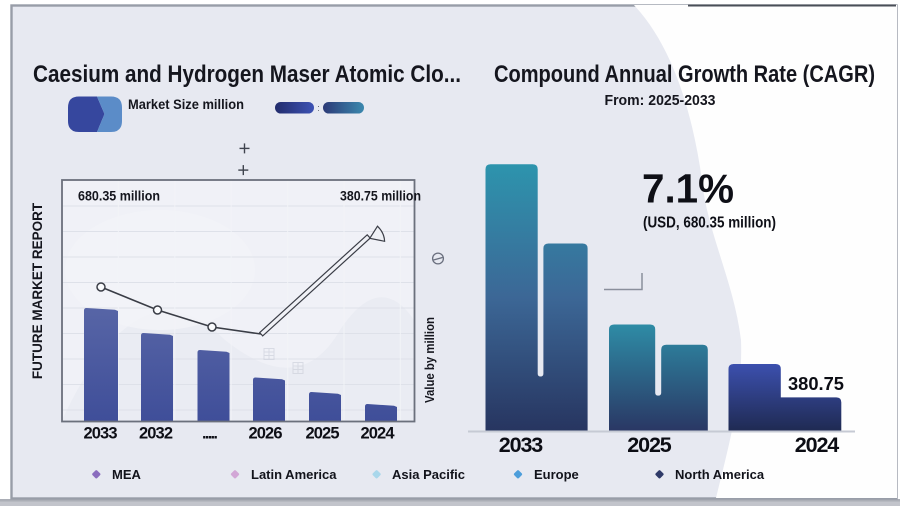 This screenshot has width=900, height=506. I want to click on svg-text: 380.75, so click(816, 383).